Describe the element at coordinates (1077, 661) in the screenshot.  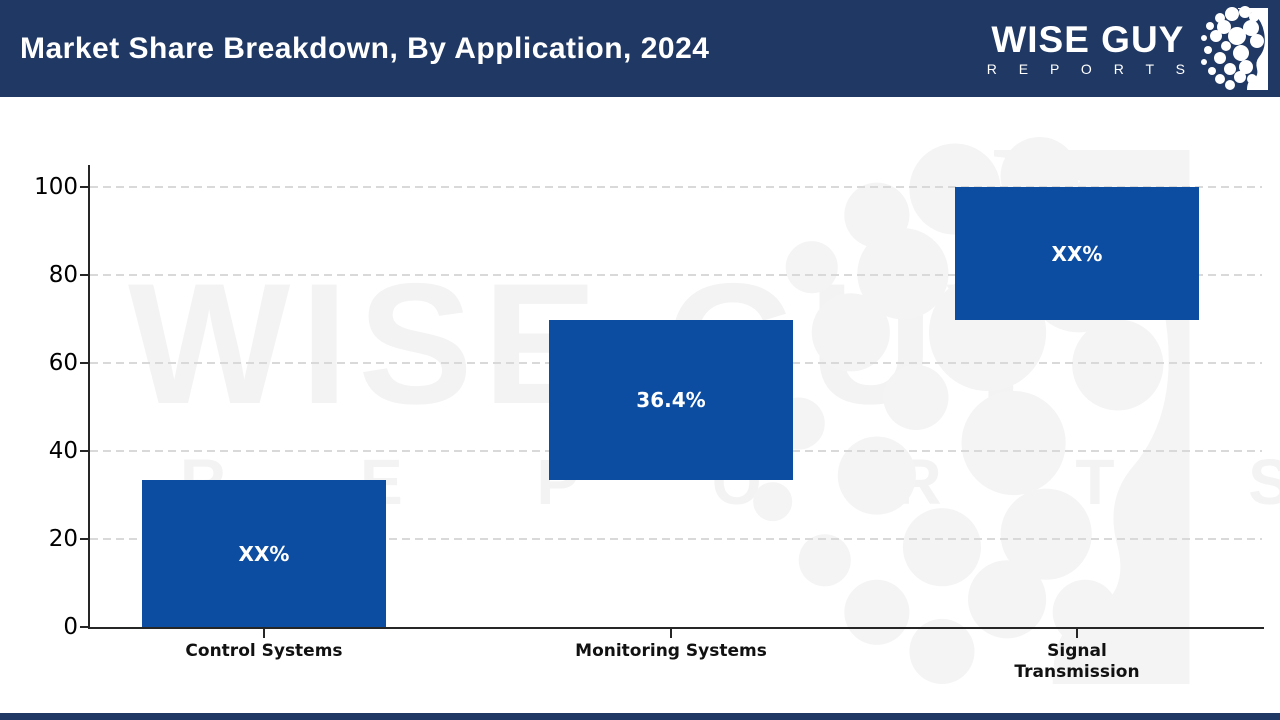
I see `x-category-label: Signal Transmission` at that location.